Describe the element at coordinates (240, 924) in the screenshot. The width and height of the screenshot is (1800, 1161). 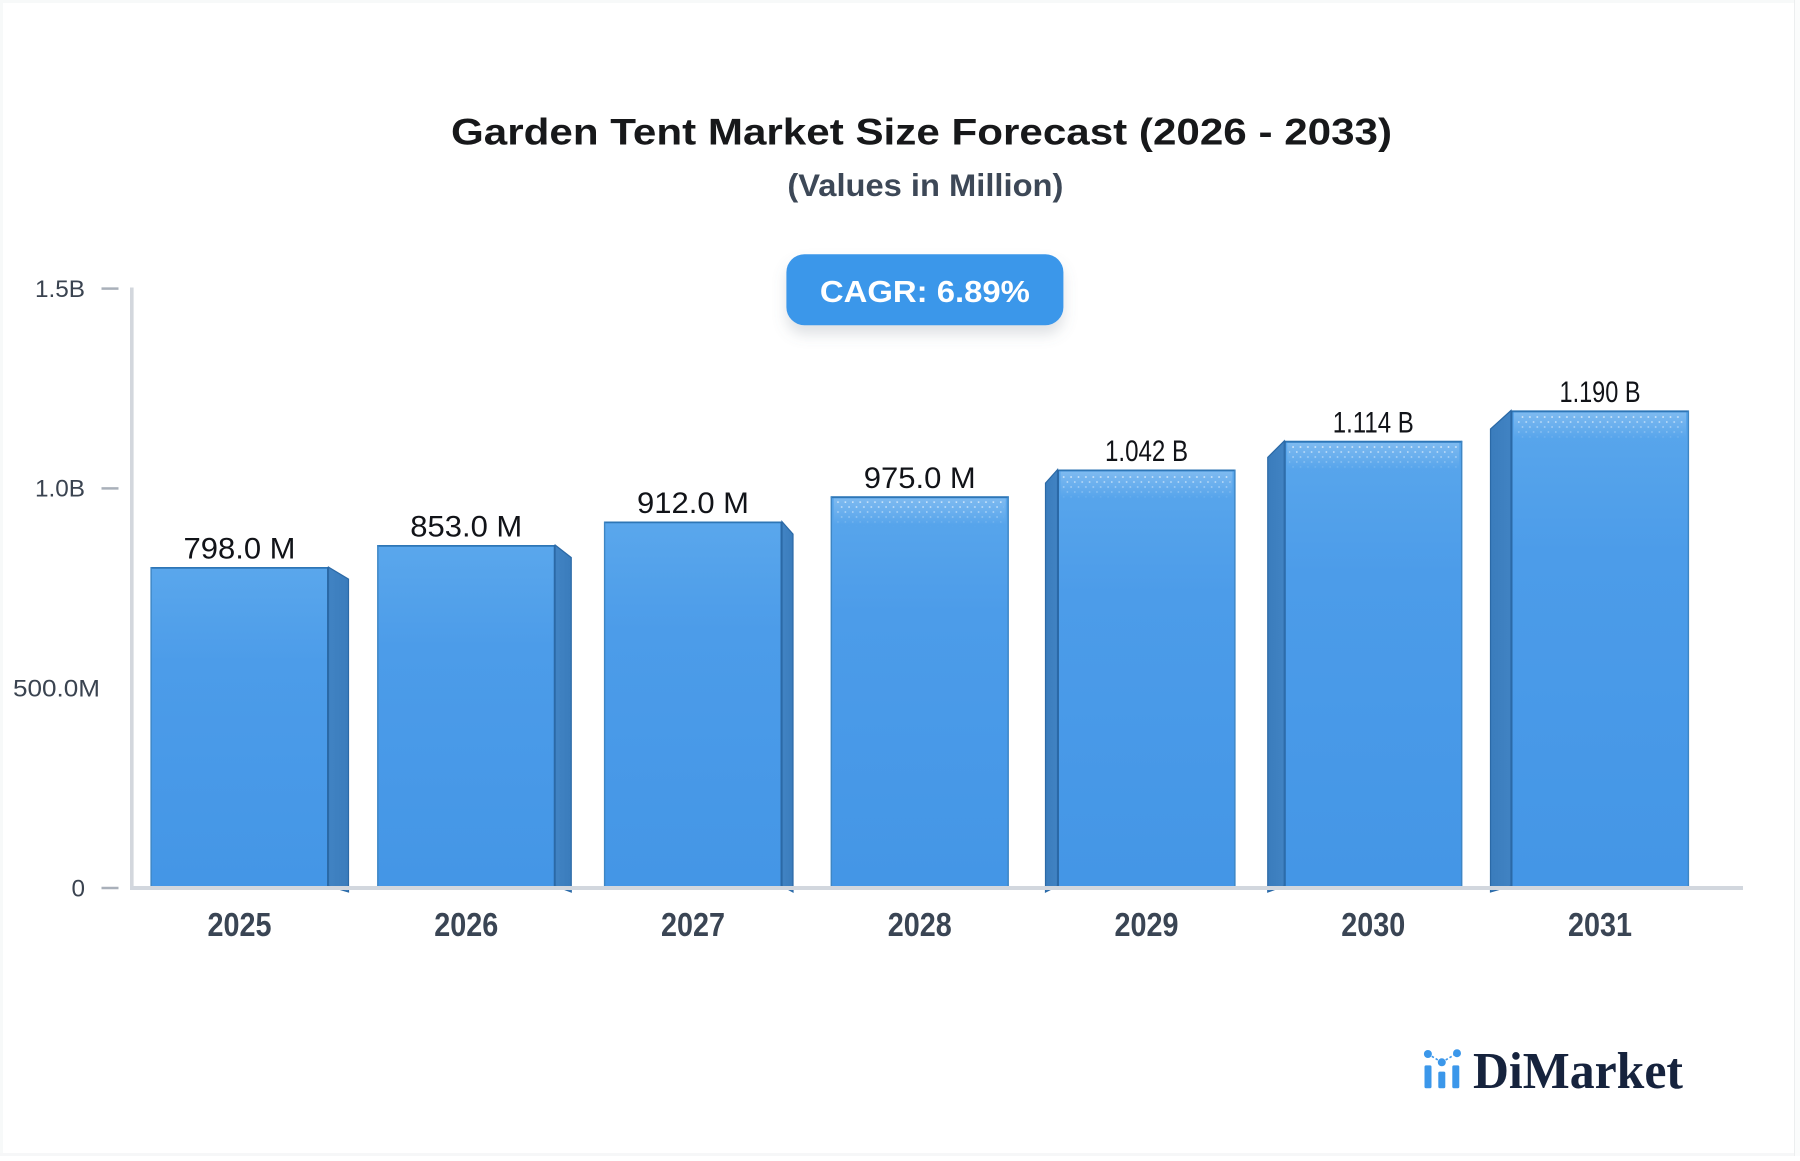
I see `svg-text: 2025` at that location.